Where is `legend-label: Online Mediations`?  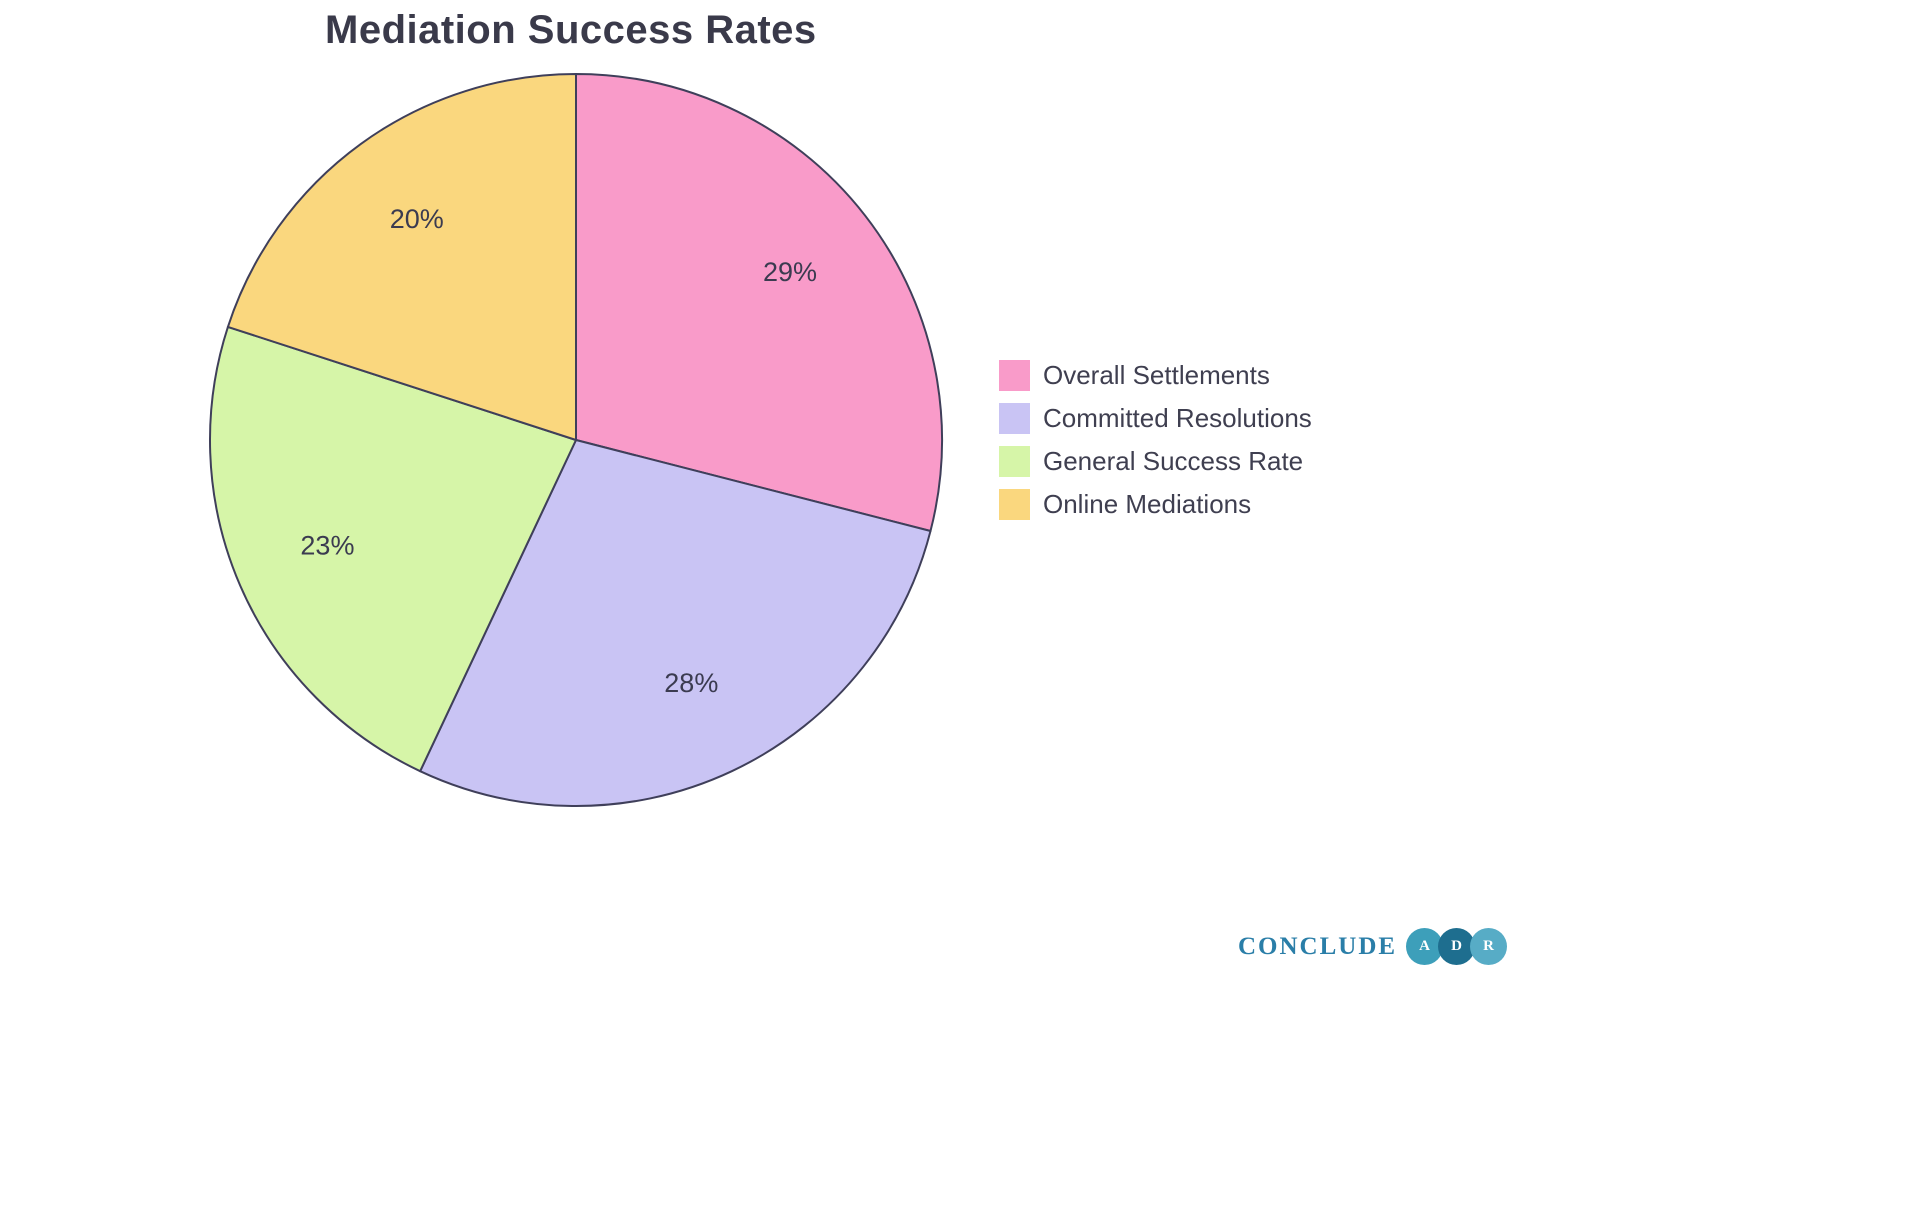
legend-label: Online Mediations is located at coordinates (1147, 504).